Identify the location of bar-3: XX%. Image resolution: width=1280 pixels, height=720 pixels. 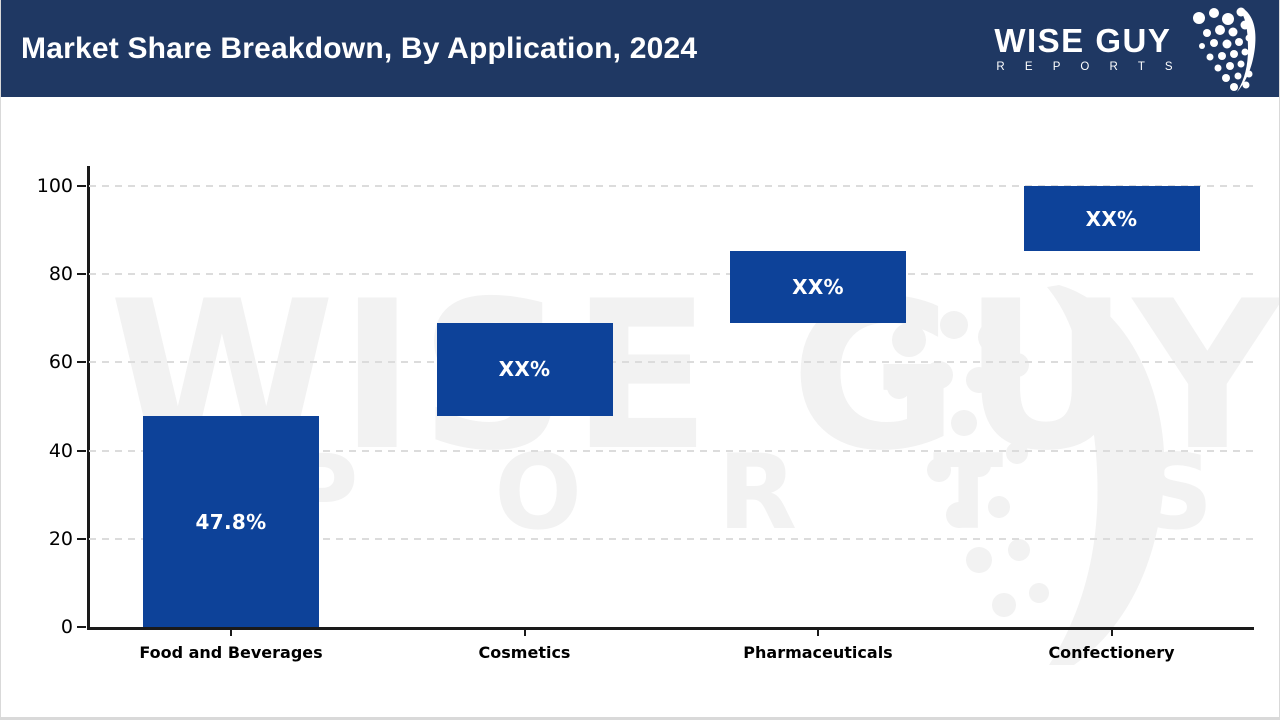
(1111, 219).